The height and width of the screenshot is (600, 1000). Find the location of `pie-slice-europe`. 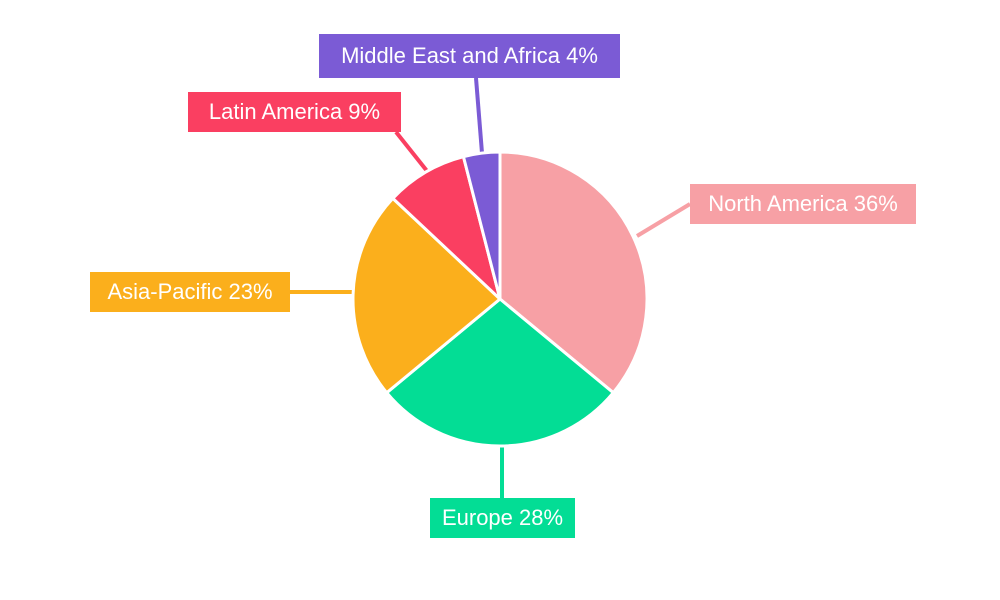

pie-slice-europe is located at coordinates (500, 372).